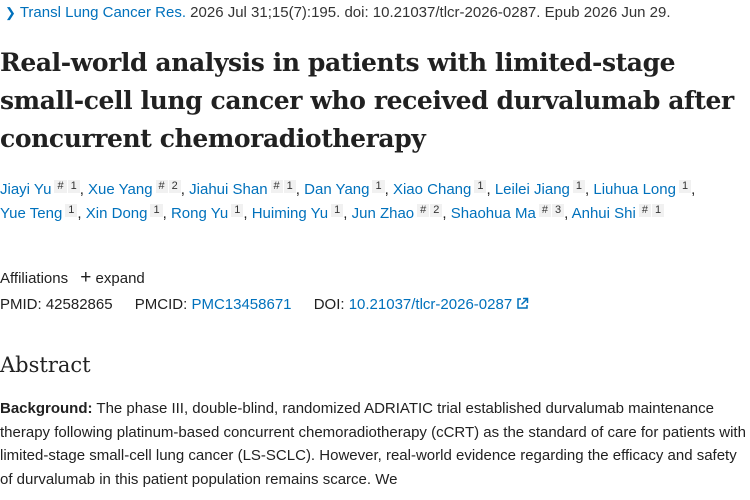 Image resolution: width=750 pixels, height=500 pixels. What do you see at coordinates (558, 210) in the screenshot?
I see `affiliation-ref: 3` at bounding box center [558, 210].